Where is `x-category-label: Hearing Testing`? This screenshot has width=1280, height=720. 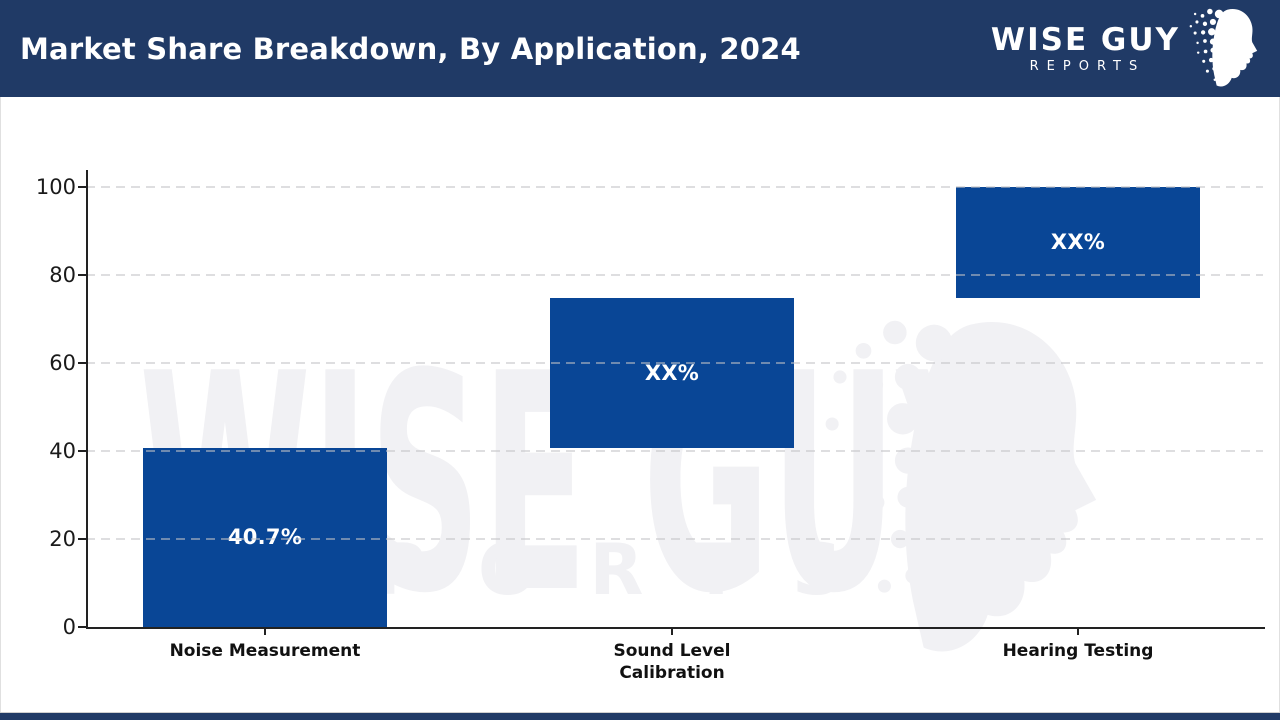
x-category-label: Hearing Testing is located at coordinates (1078, 652).